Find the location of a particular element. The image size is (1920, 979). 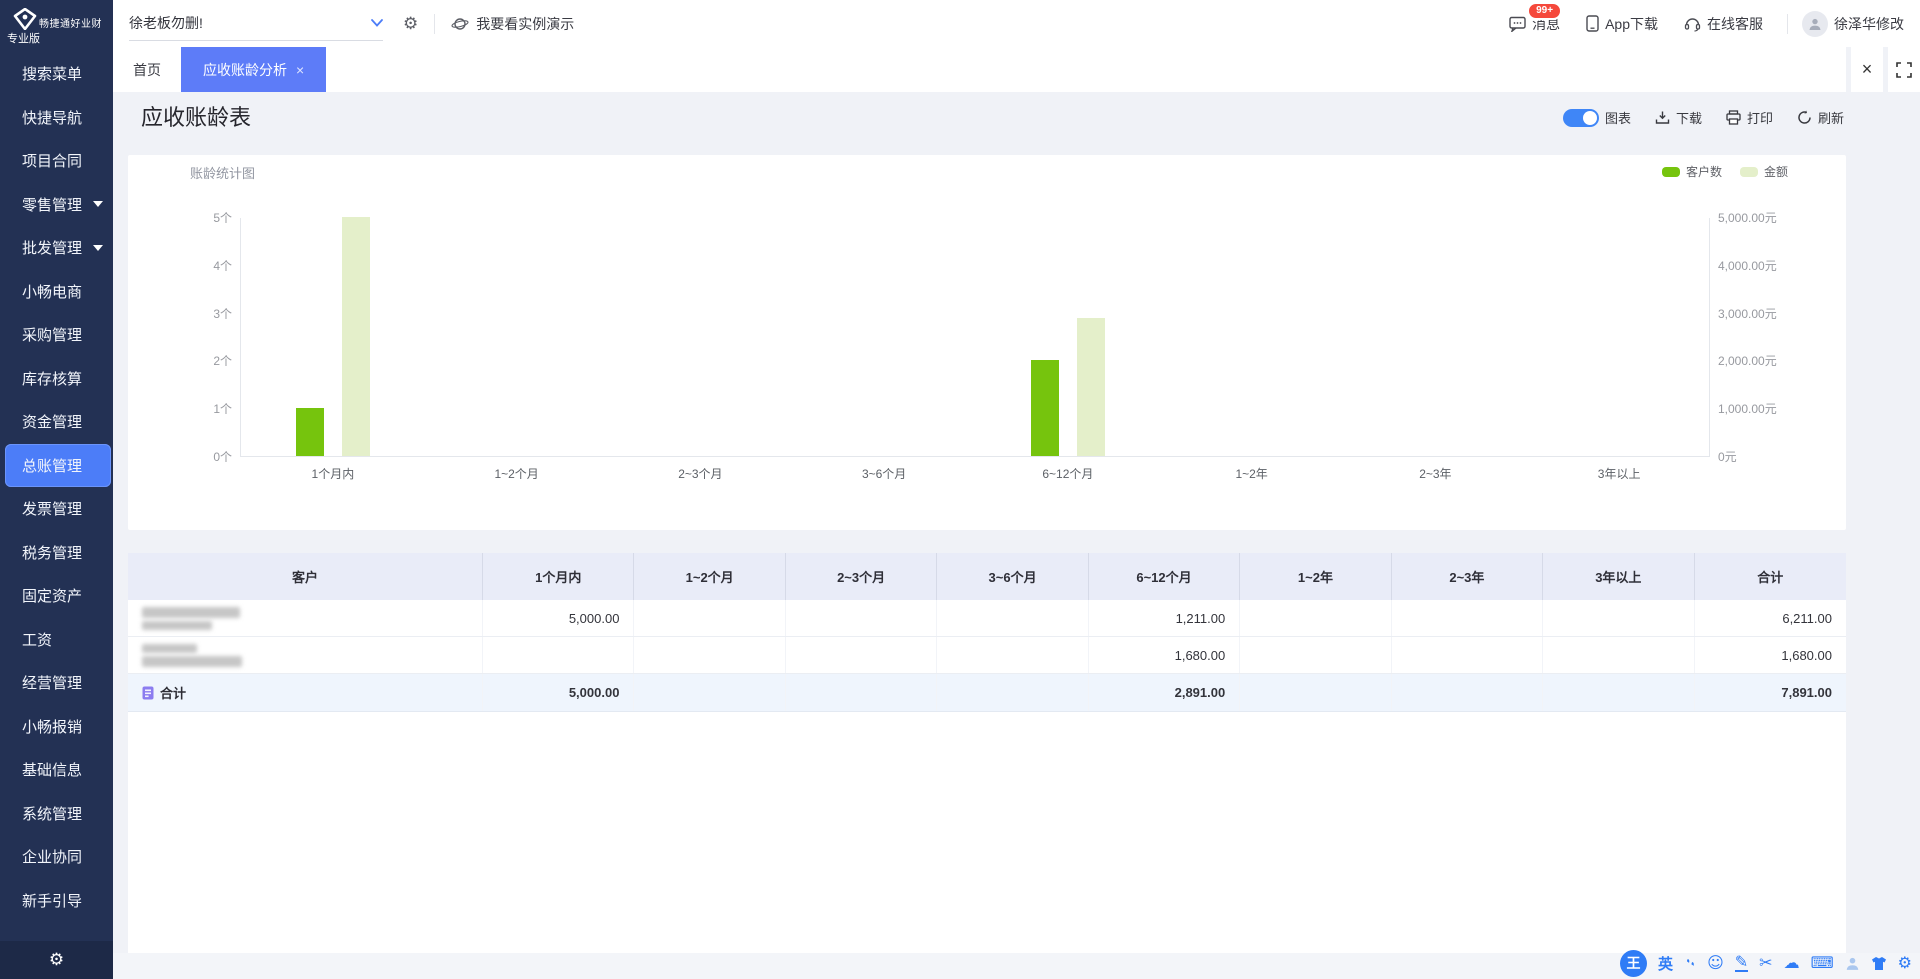

refresh-button: 刷新 is located at coordinates (1820, 117).